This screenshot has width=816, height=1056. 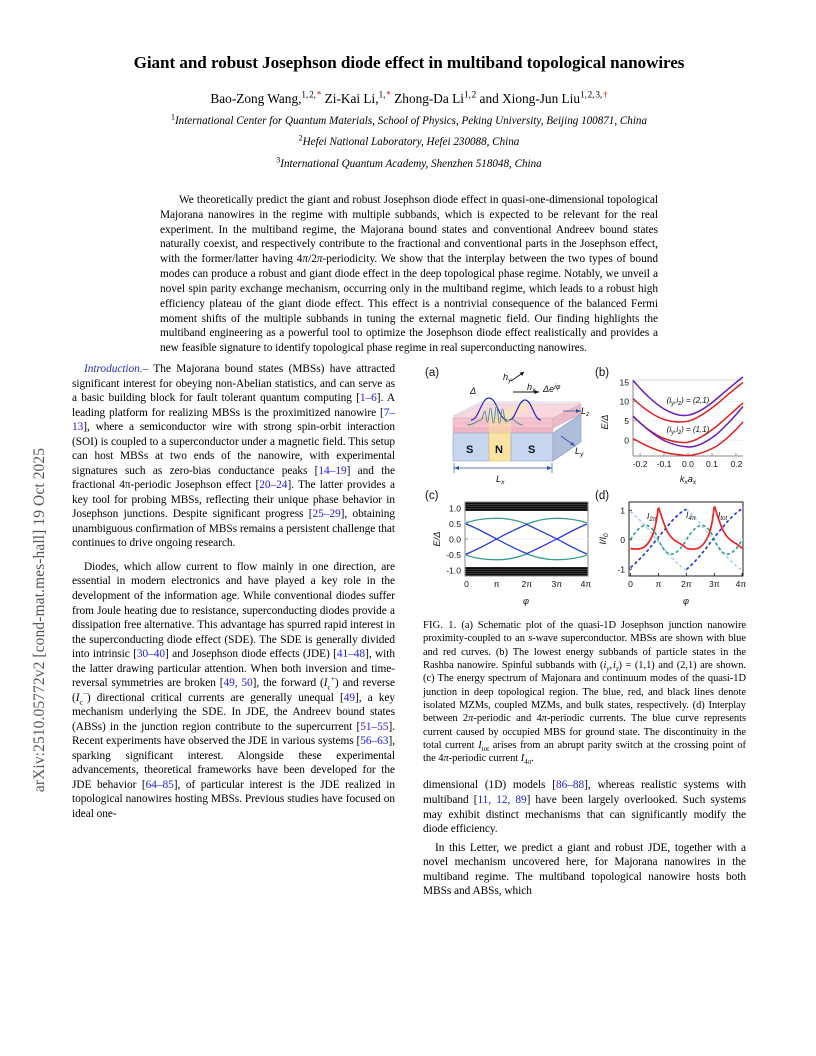 What do you see at coordinates (664, 464) in the screenshot?
I see `panel-b-xtick-n01: -0.1` at bounding box center [664, 464].